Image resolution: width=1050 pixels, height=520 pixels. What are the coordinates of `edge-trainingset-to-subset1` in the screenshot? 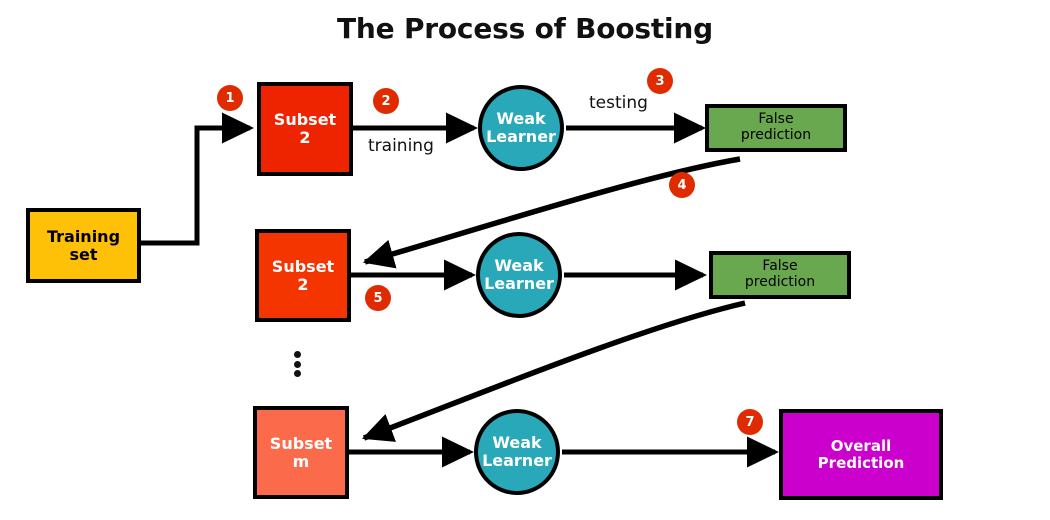 It's located at (198, 179).